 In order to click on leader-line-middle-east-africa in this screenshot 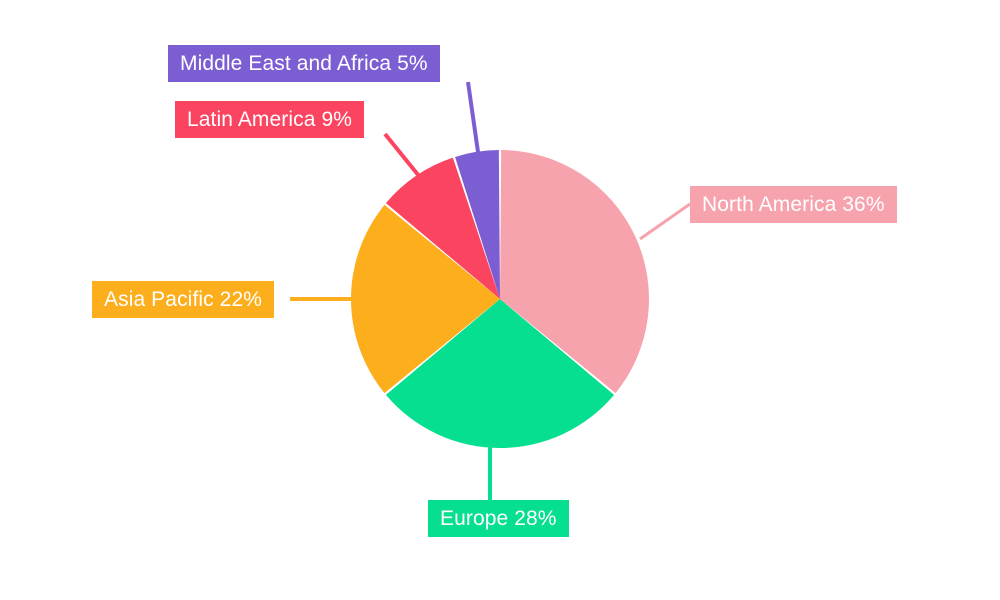, I will do `click(473, 117)`.